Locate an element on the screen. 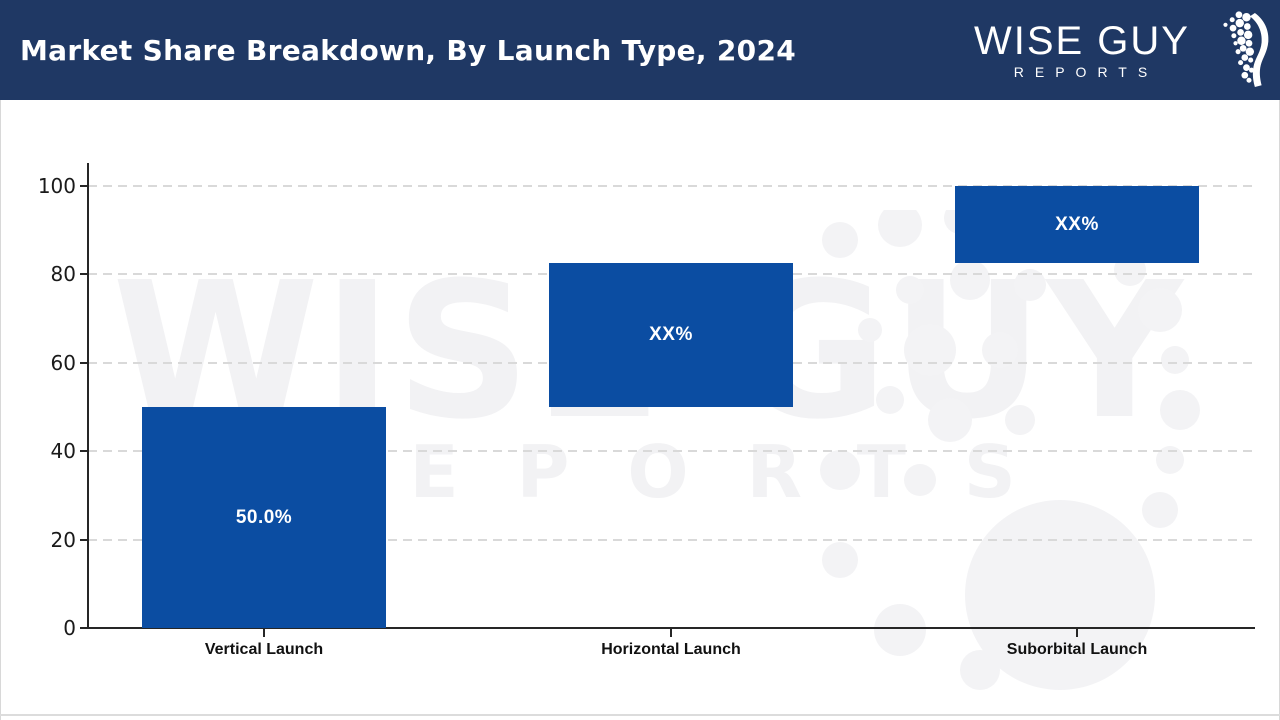 The height and width of the screenshot is (720, 1280). x-axis-category-label: Horizontal Launch is located at coordinates (671, 649).